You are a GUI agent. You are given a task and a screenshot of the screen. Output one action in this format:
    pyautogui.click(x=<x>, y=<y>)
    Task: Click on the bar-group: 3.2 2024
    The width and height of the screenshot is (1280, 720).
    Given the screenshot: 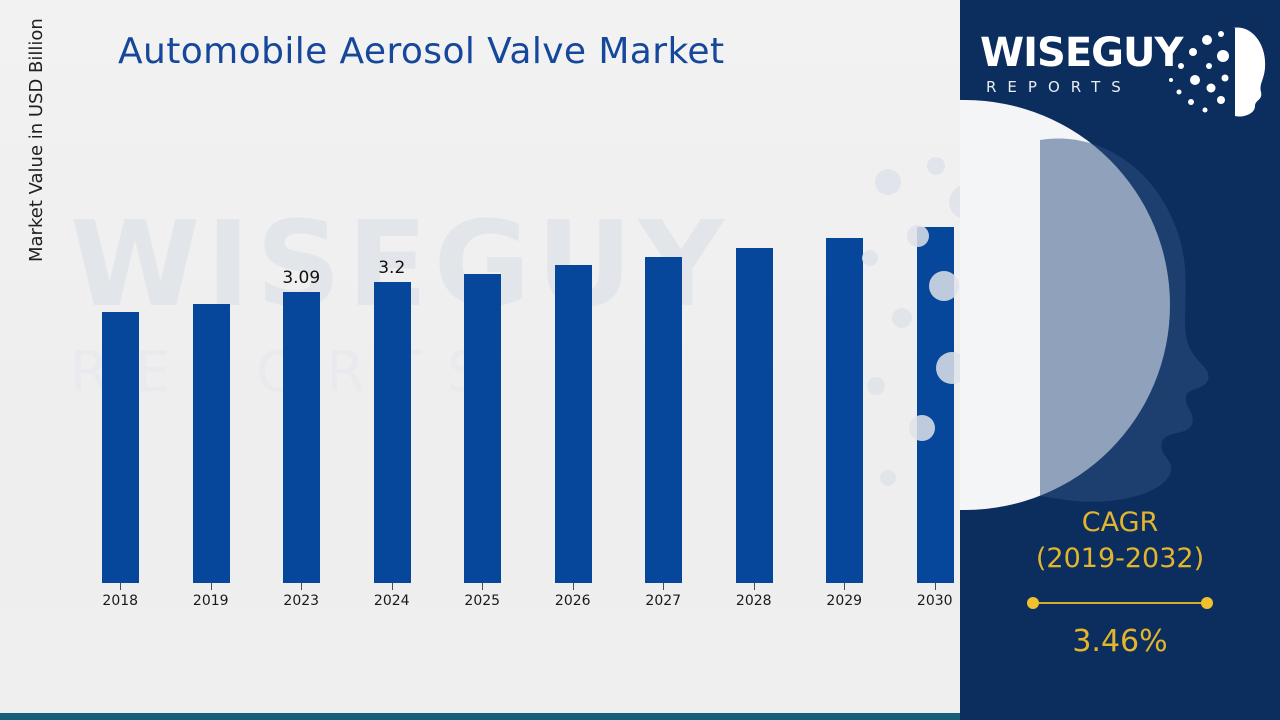 What is the action you would take?
    pyautogui.click(x=392, y=379)
    